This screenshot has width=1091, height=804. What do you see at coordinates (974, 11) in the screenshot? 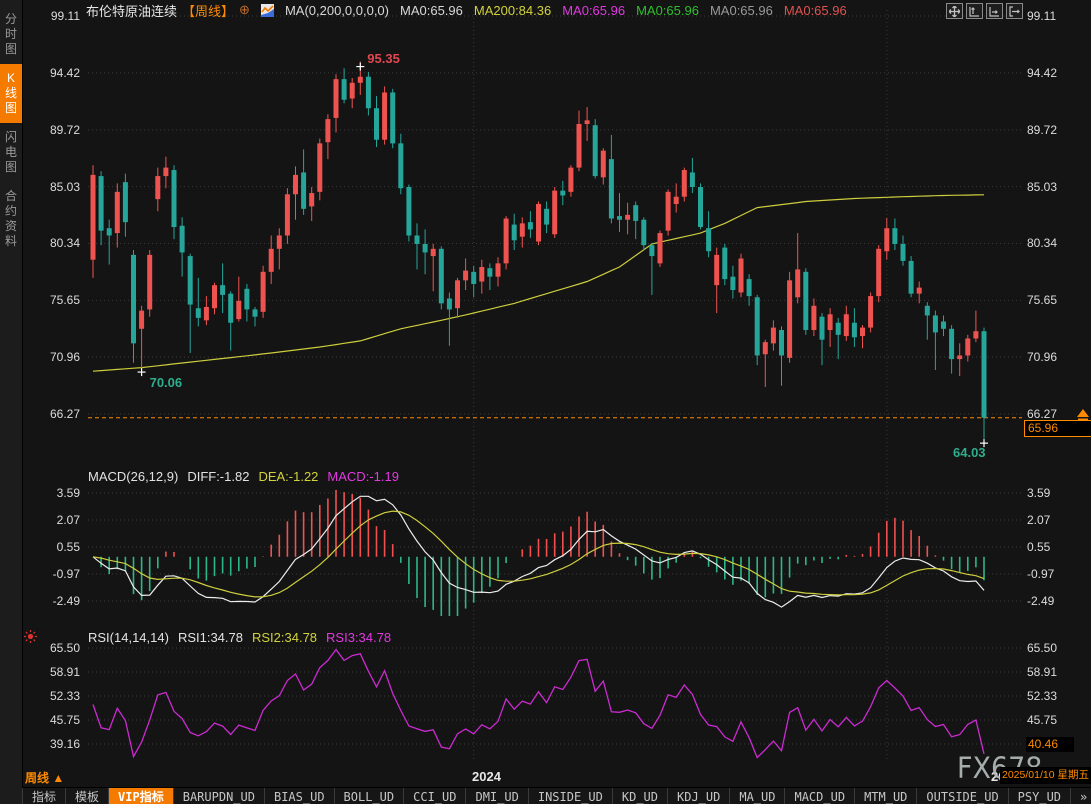
I see `axis-zoom-icon` at bounding box center [974, 11].